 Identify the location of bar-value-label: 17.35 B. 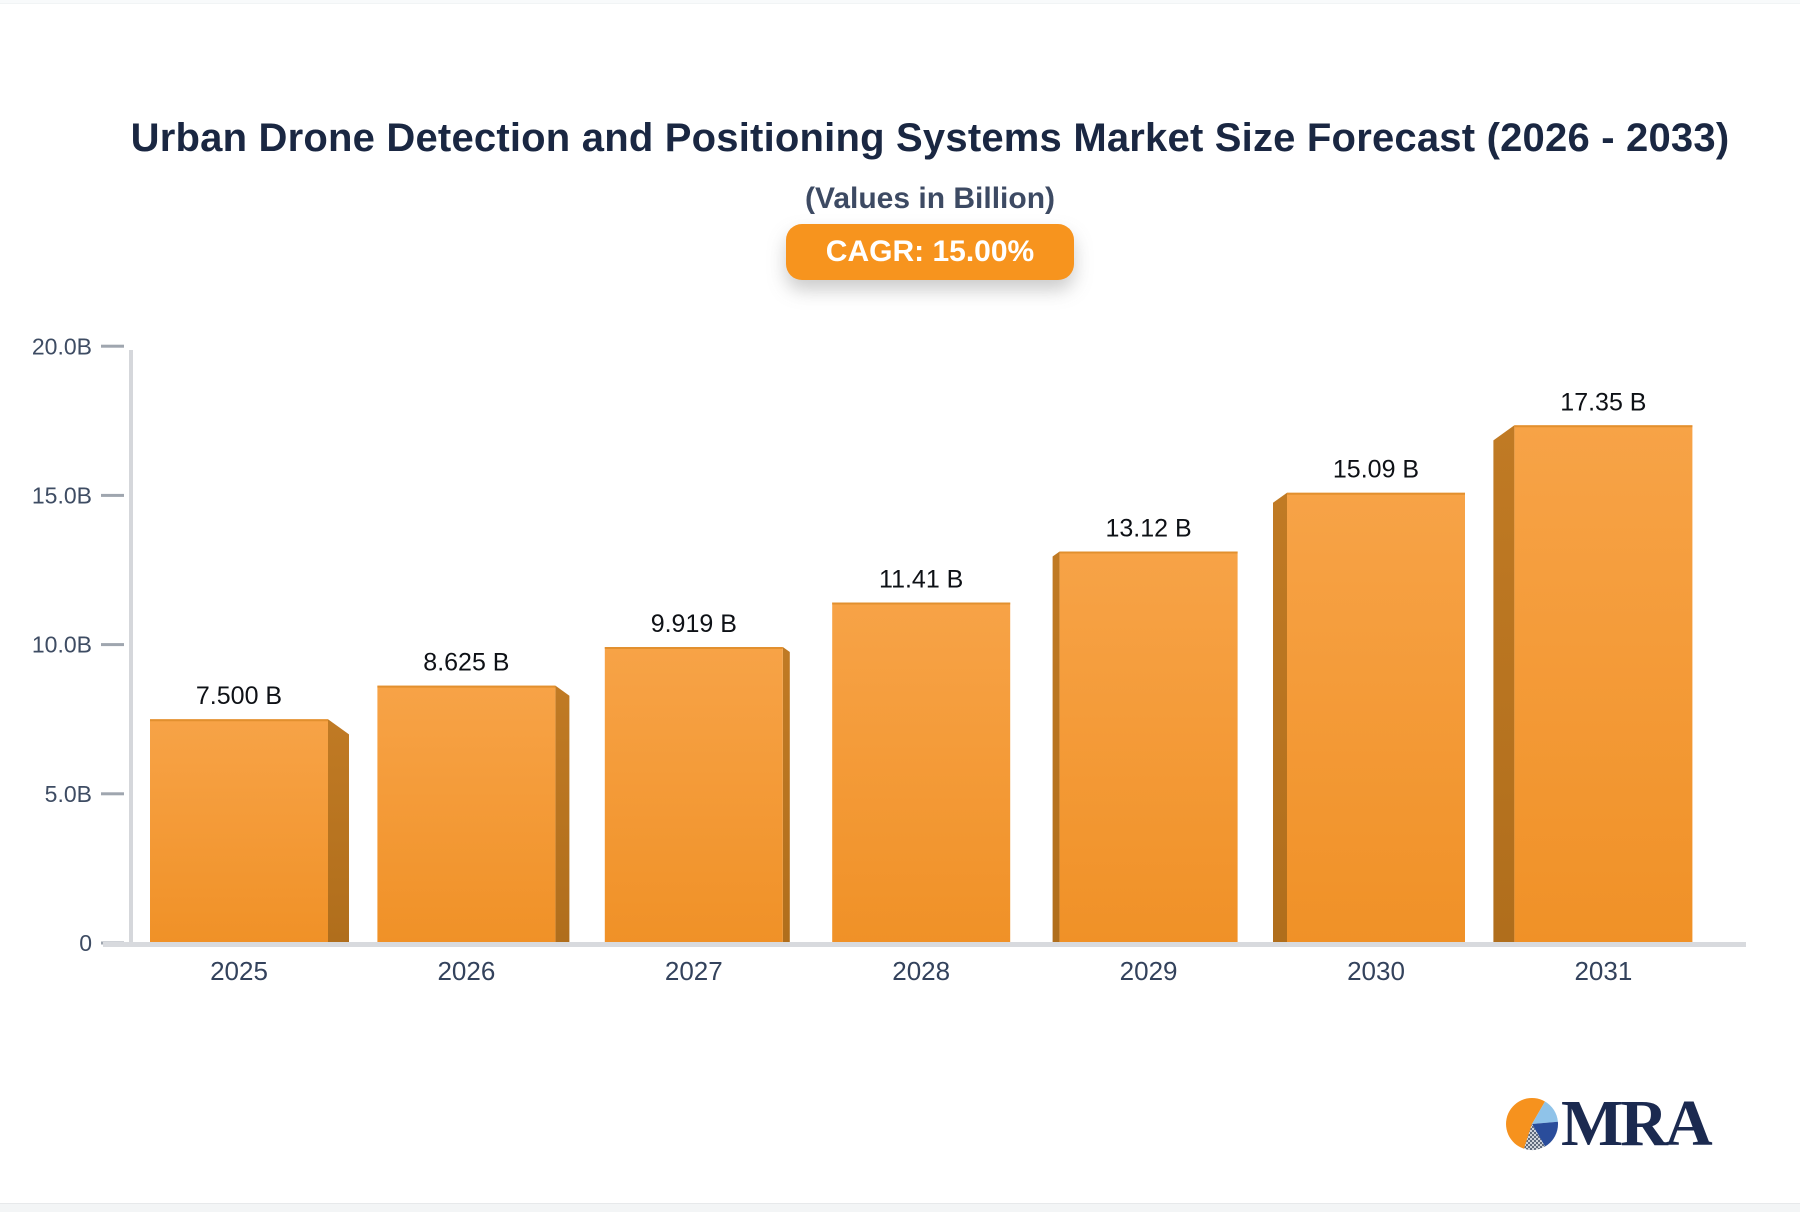
(1603, 402).